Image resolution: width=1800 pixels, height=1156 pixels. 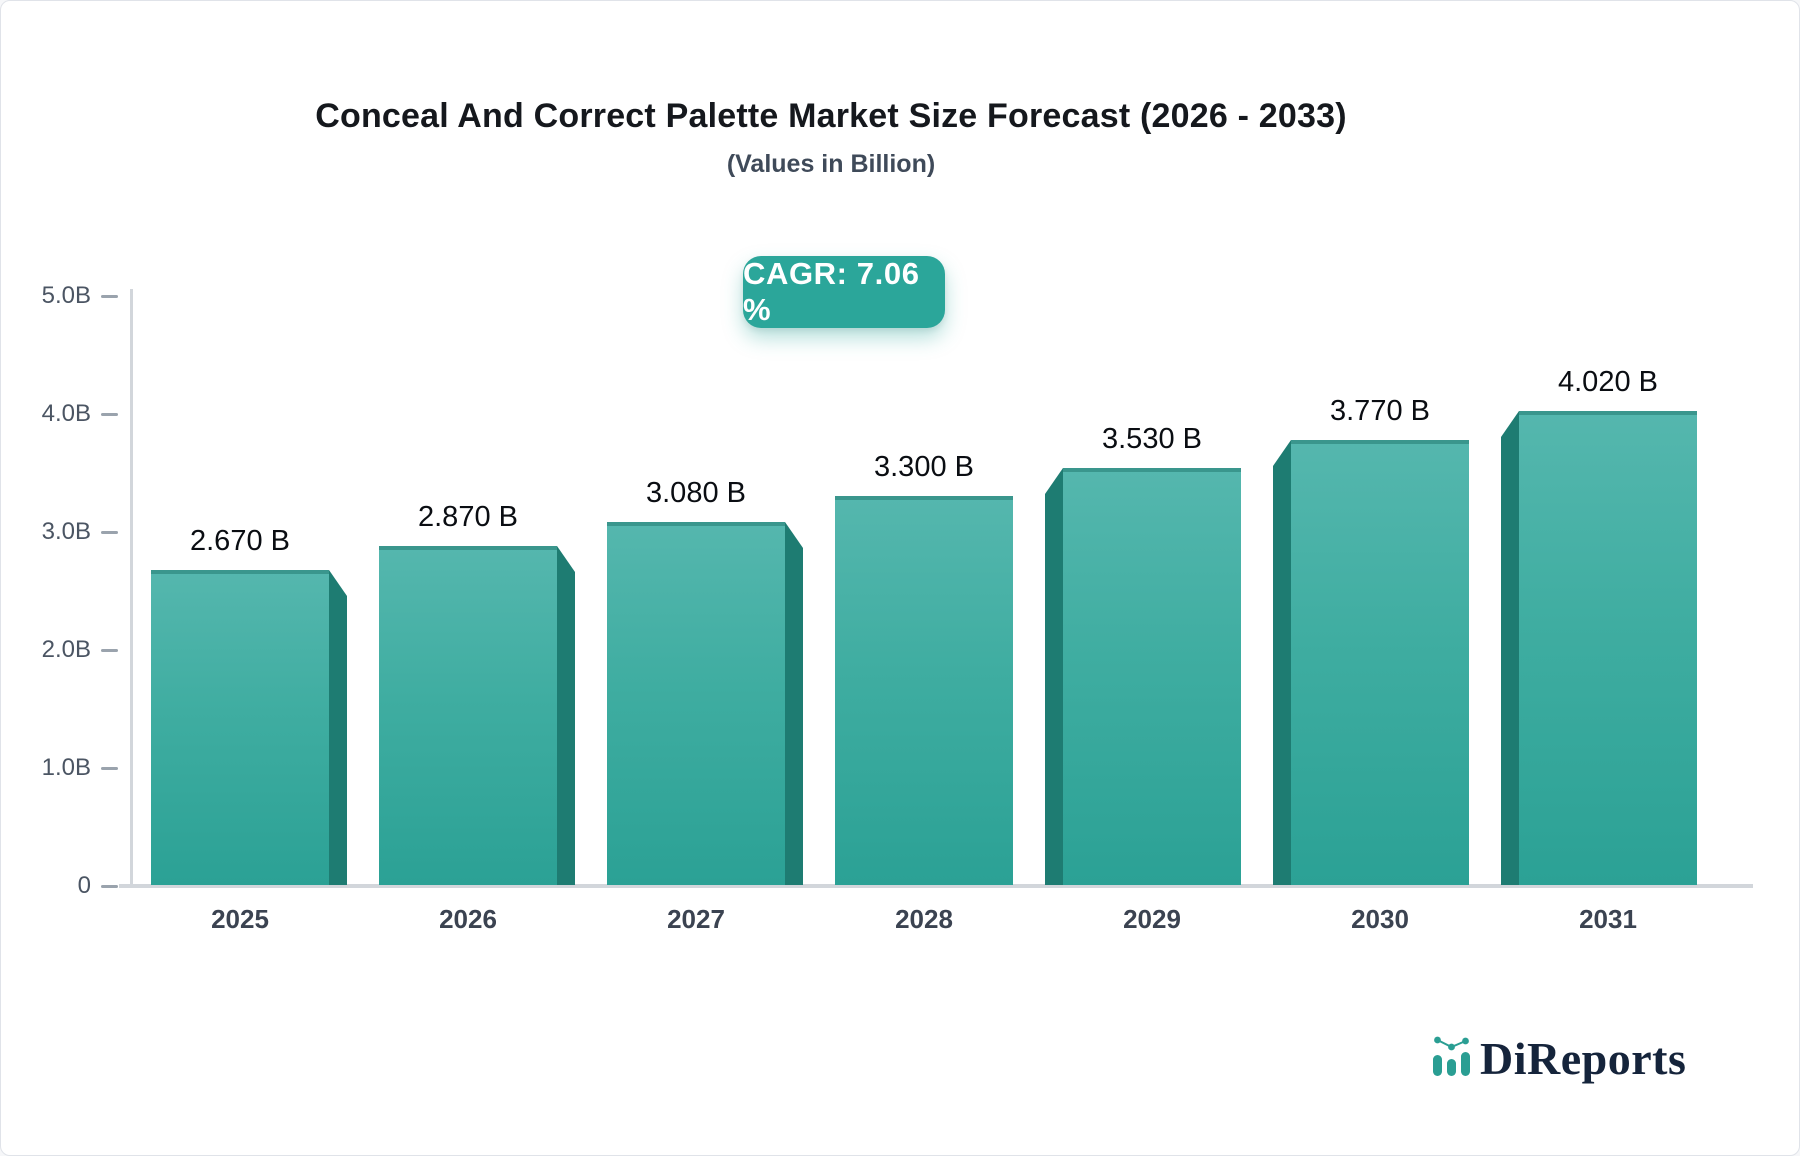 I want to click on x-label-2028: 2028, so click(x=924, y=919).